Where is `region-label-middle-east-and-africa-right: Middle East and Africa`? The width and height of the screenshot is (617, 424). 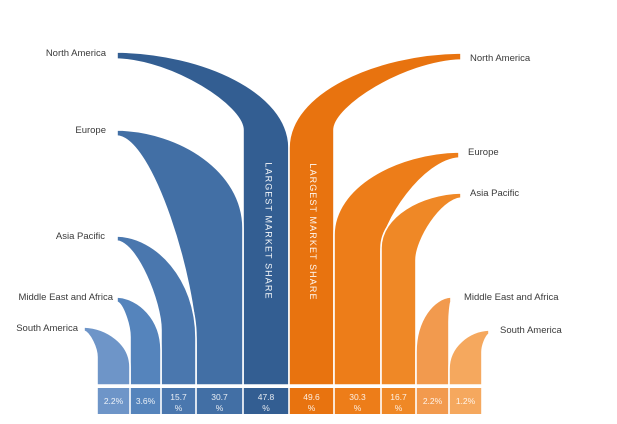 region-label-middle-east-and-africa-right: Middle East and Africa is located at coordinates (511, 297).